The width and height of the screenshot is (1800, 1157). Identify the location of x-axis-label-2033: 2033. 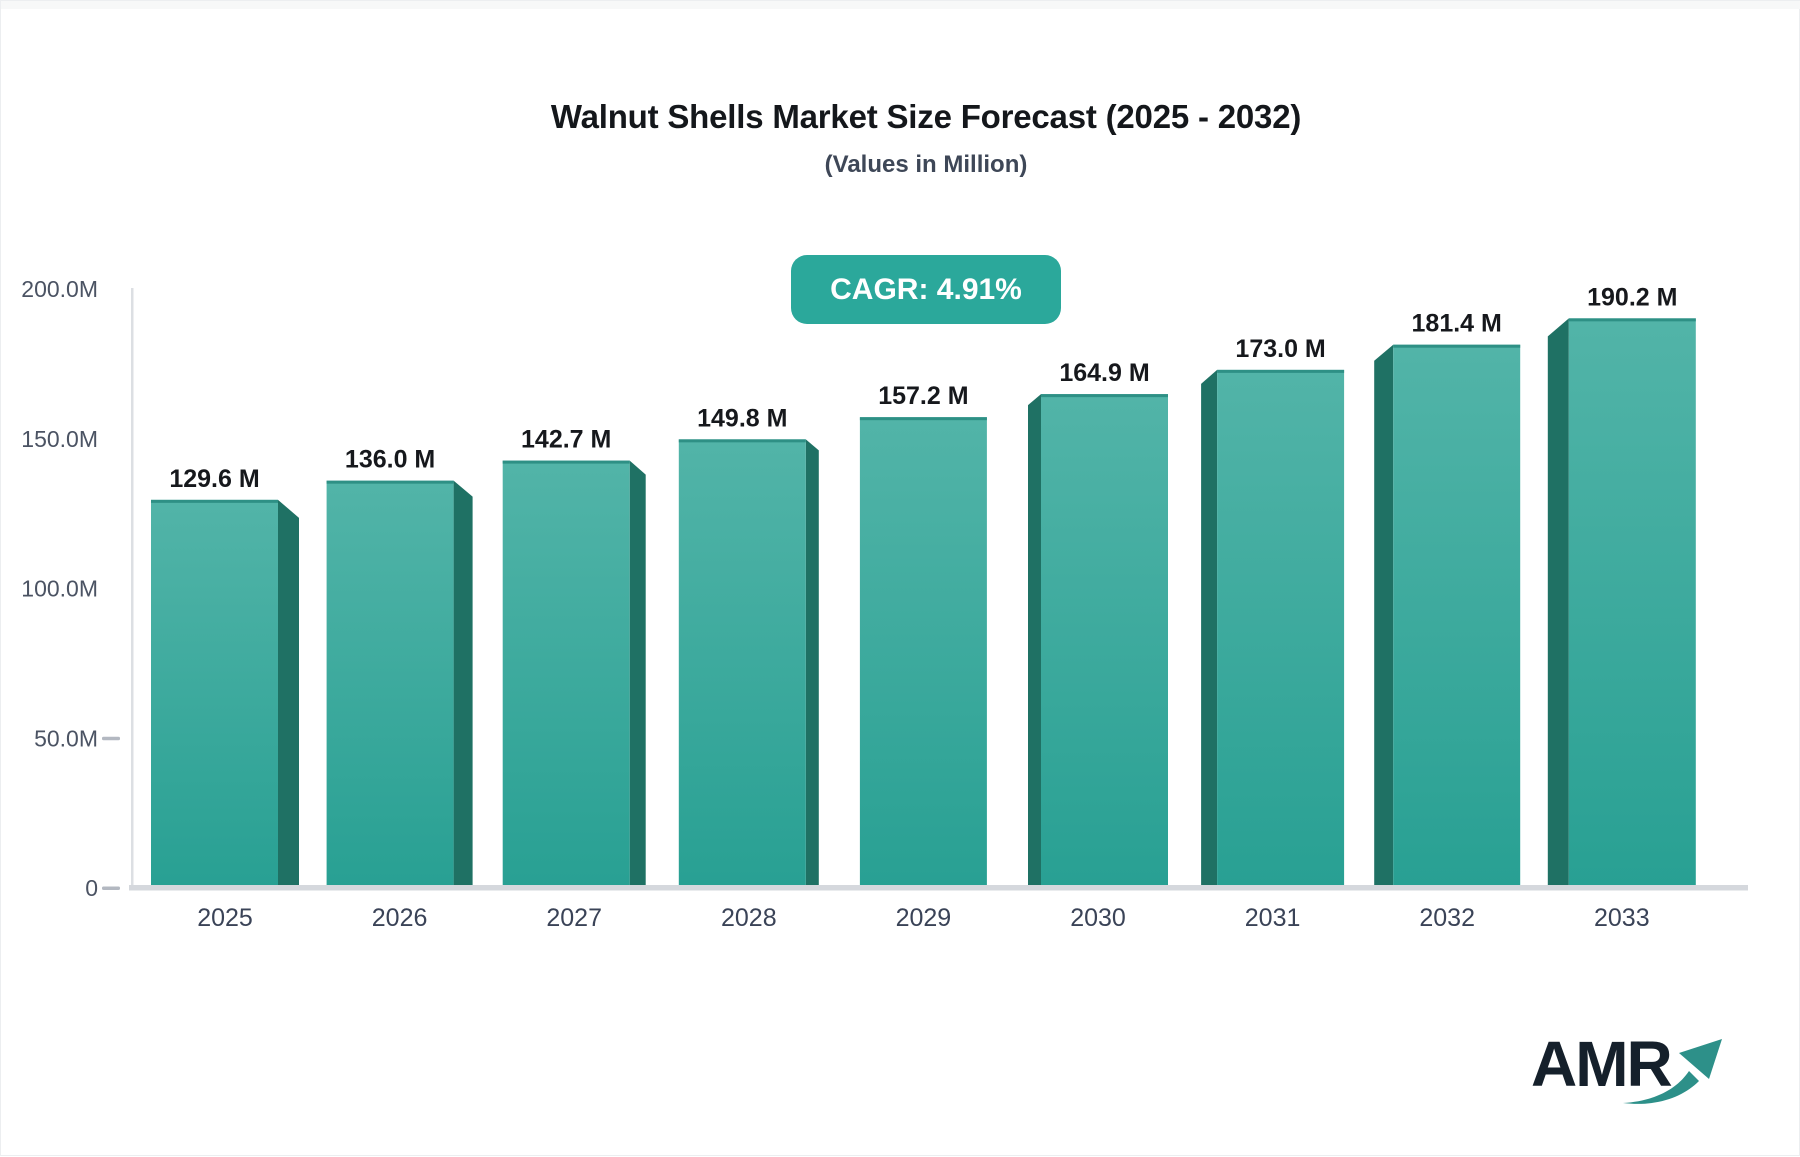
(1622, 918).